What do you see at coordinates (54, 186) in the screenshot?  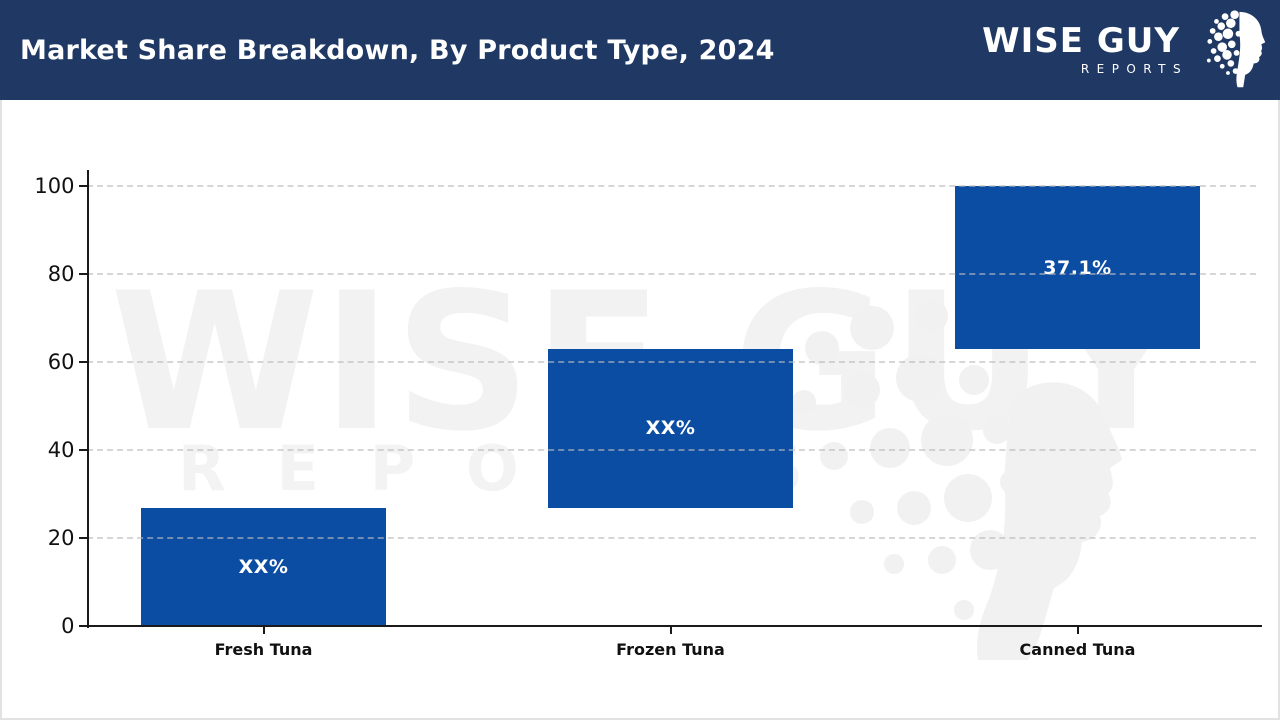 I see `y-axis-label: 100` at bounding box center [54, 186].